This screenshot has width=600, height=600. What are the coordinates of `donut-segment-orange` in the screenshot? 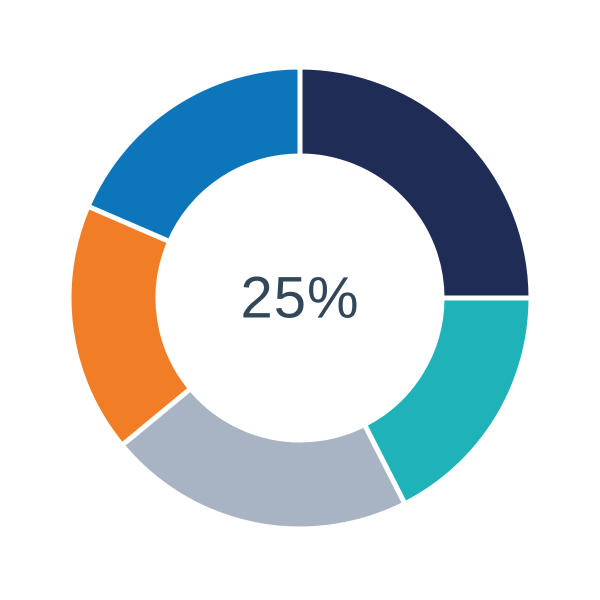 It's located at (130, 325).